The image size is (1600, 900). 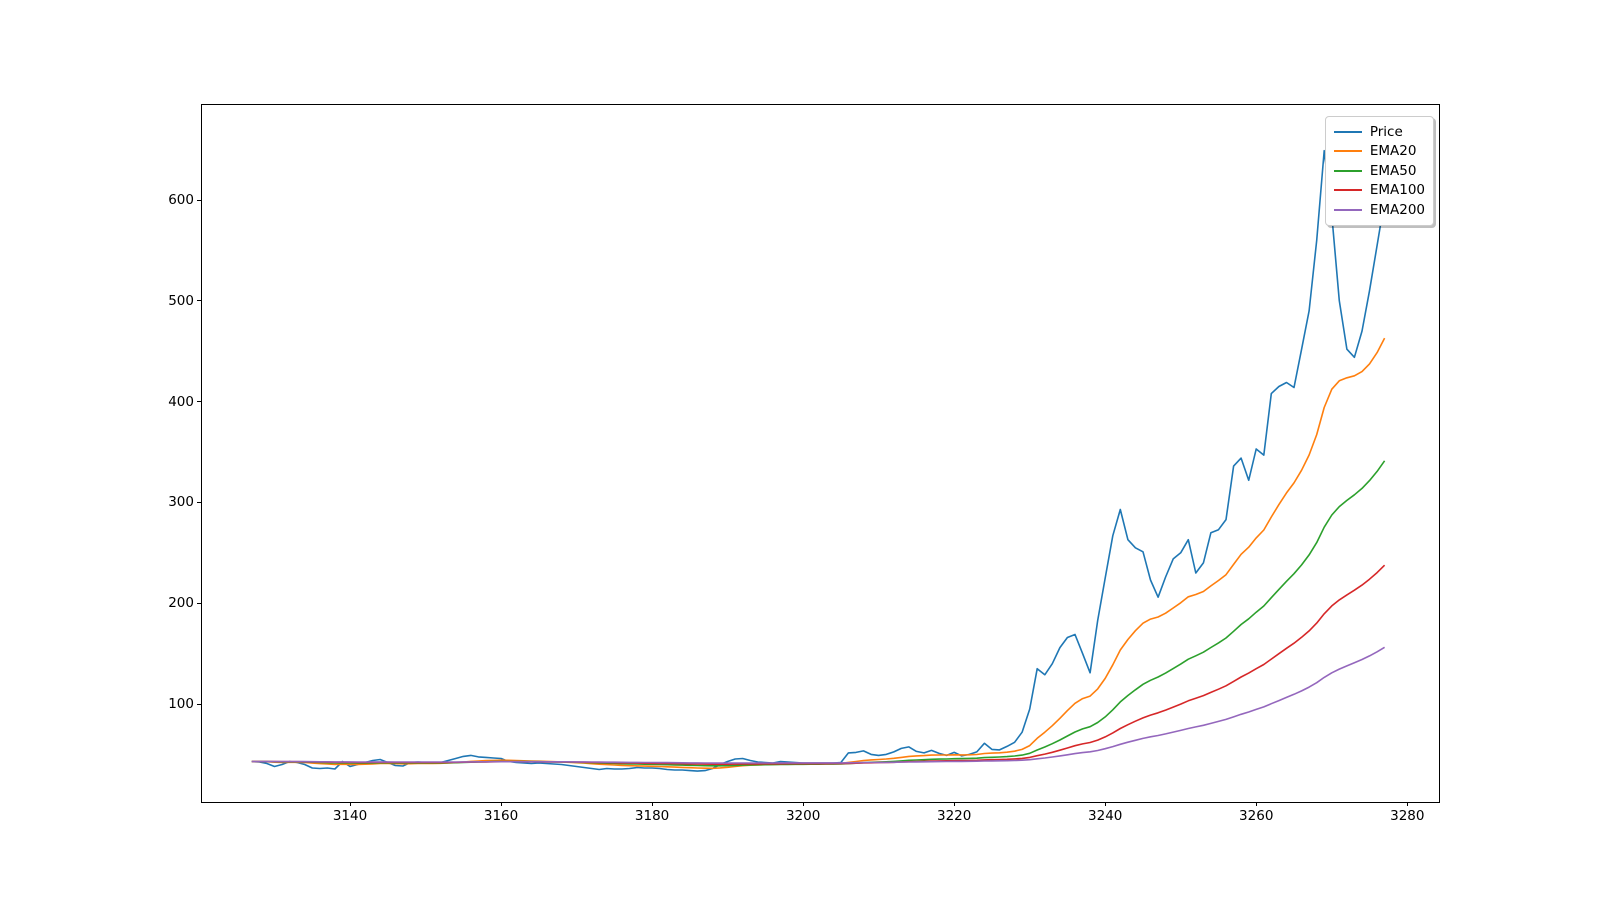 What do you see at coordinates (652, 816) in the screenshot?
I see `x-tick-label: 3180` at bounding box center [652, 816].